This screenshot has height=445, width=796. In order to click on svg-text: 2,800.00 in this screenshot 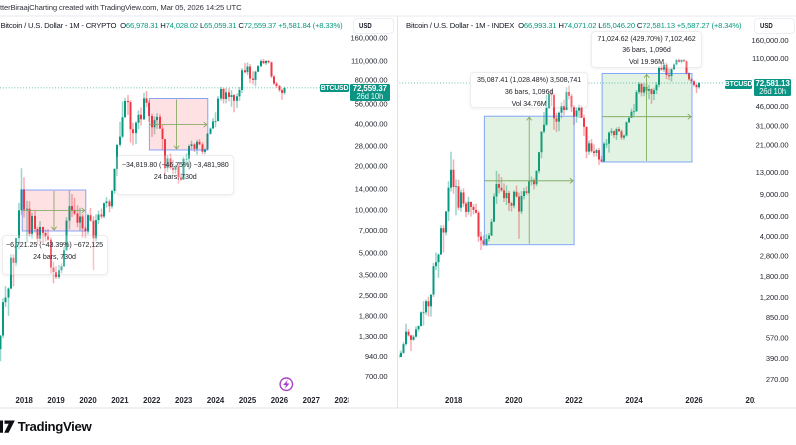, I will do `click(774, 255)`.